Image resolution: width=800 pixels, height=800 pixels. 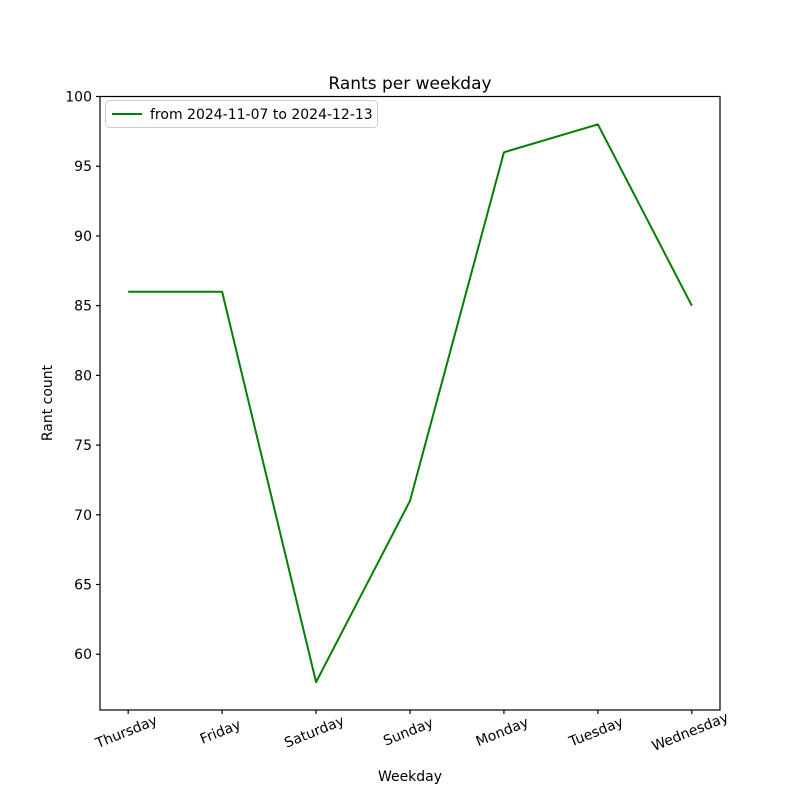 What do you see at coordinates (78, 98) in the screenshot?
I see `y-tick-label: 100` at bounding box center [78, 98].